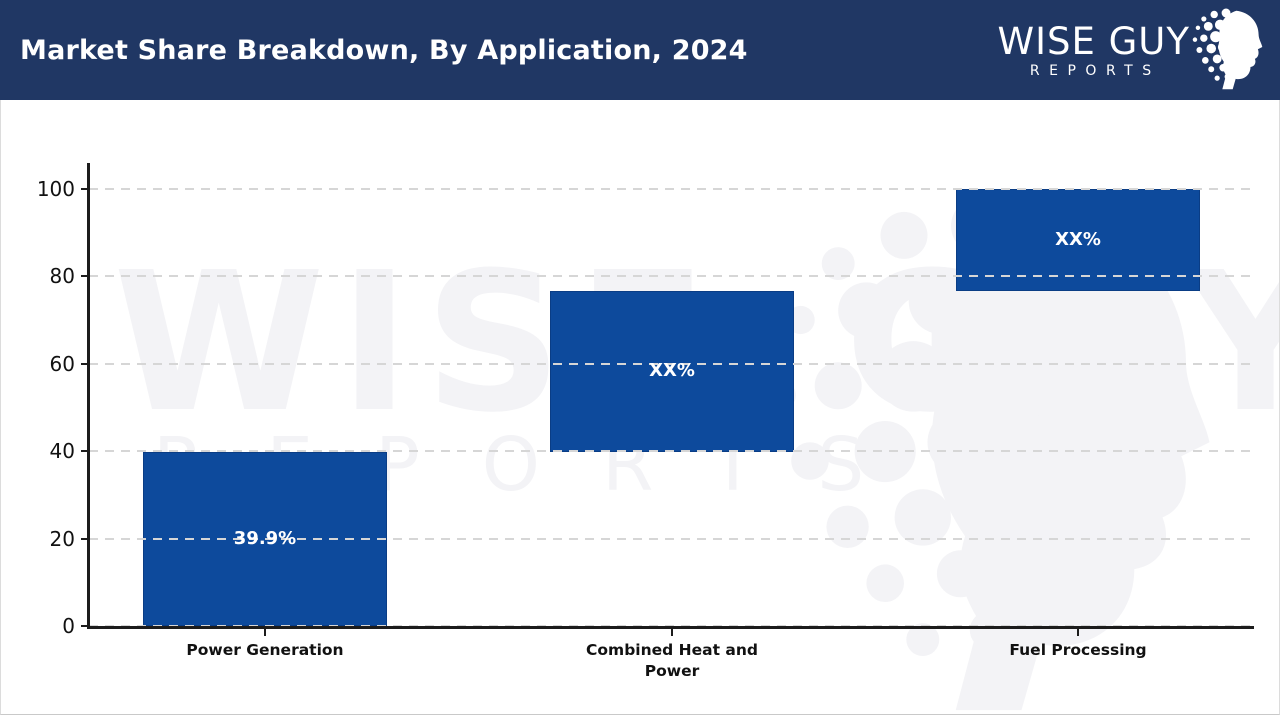 This screenshot has width=1280, height=720. I want to click on y-tick-label: 80, so click(62, 276).